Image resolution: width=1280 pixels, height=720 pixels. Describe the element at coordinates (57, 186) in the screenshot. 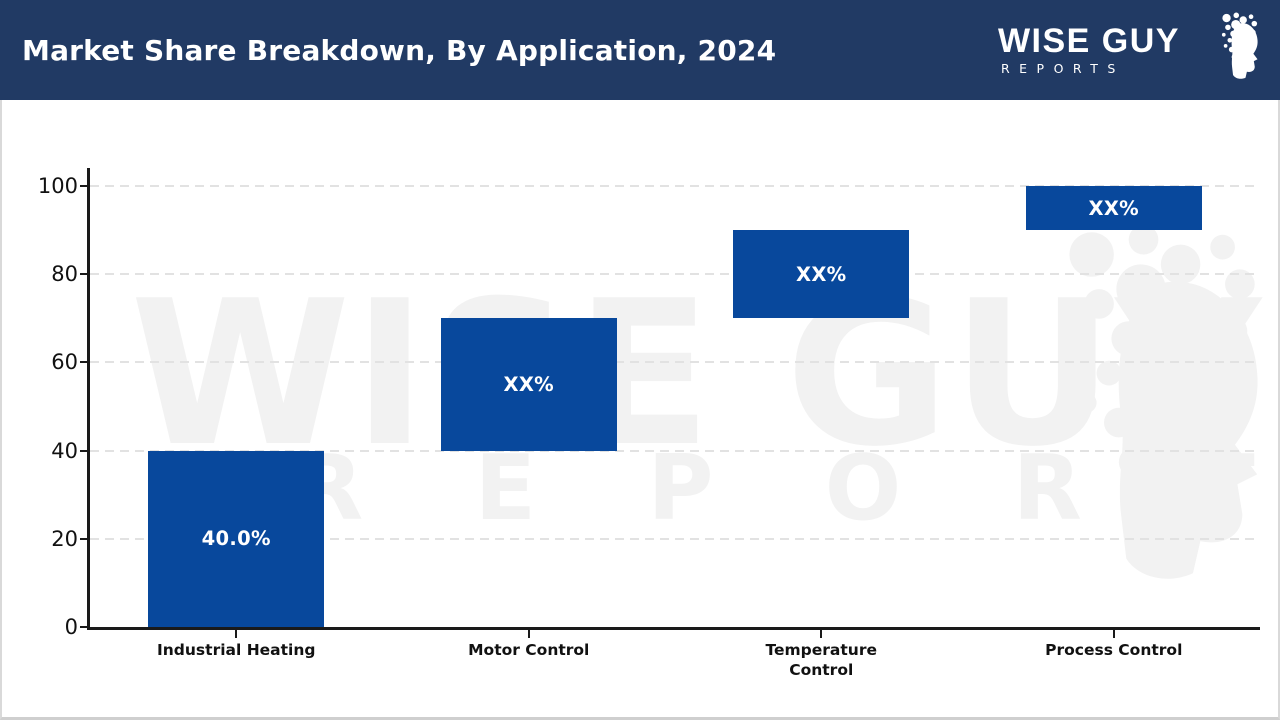

I see `y-tick-label: 100` at that location.